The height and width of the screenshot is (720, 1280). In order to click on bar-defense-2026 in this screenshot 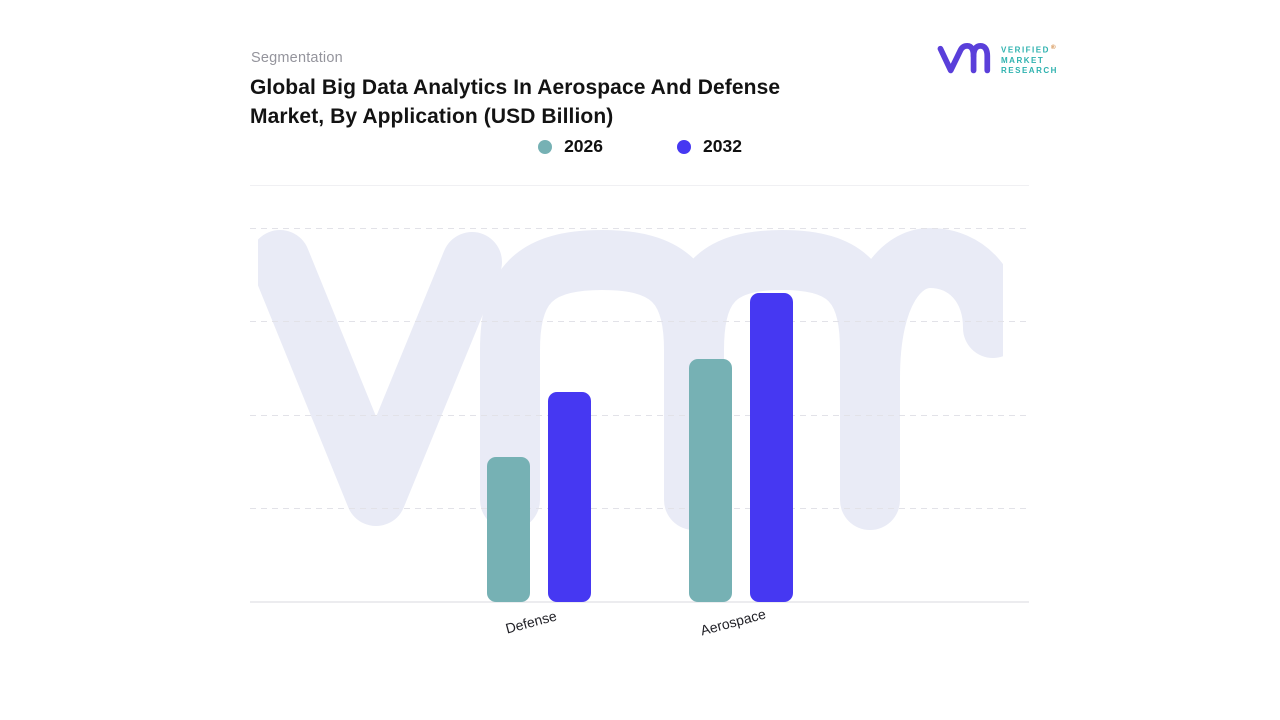, I will do `click(508, 529)`.